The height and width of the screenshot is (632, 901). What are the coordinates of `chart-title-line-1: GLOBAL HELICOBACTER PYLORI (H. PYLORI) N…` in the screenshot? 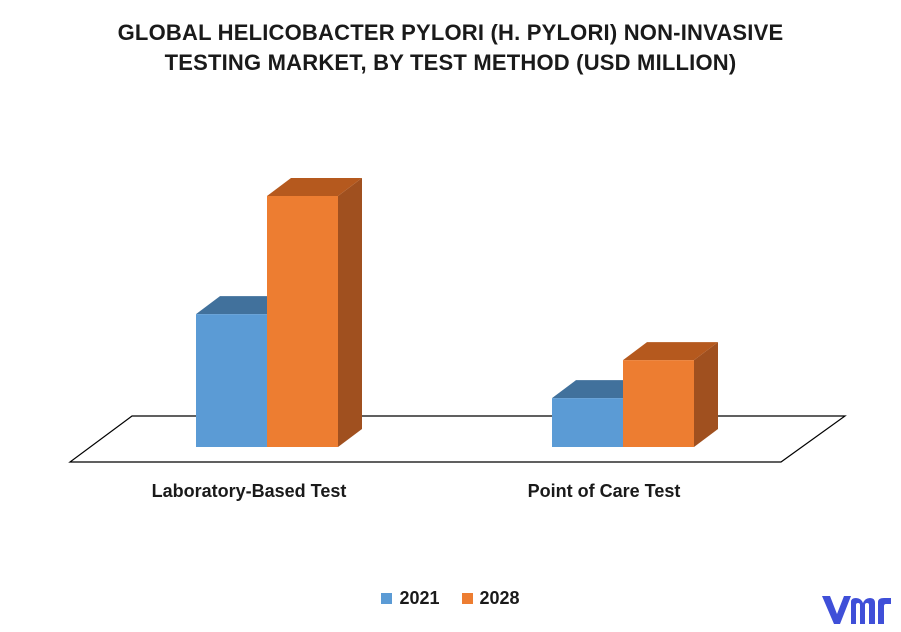 It's located at (450, 32).